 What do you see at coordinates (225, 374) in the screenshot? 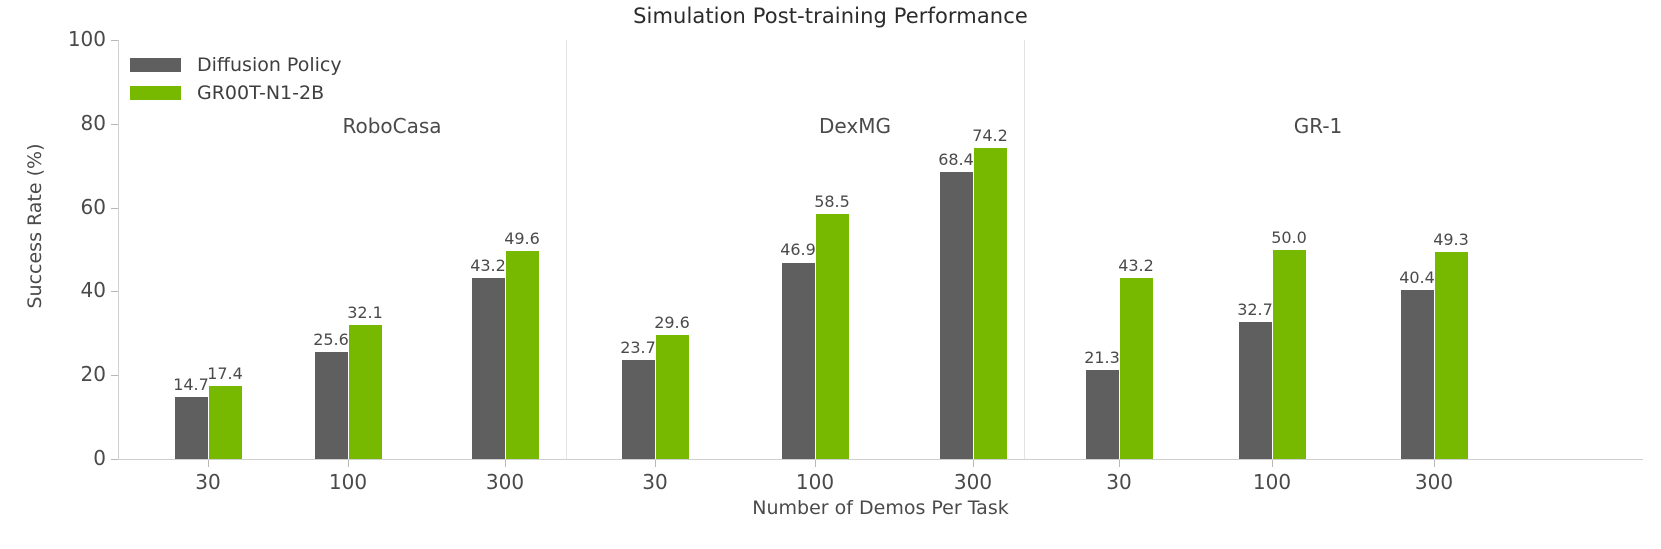
I see `bar-value-label: 17.4` at bounding box center [225, 374].